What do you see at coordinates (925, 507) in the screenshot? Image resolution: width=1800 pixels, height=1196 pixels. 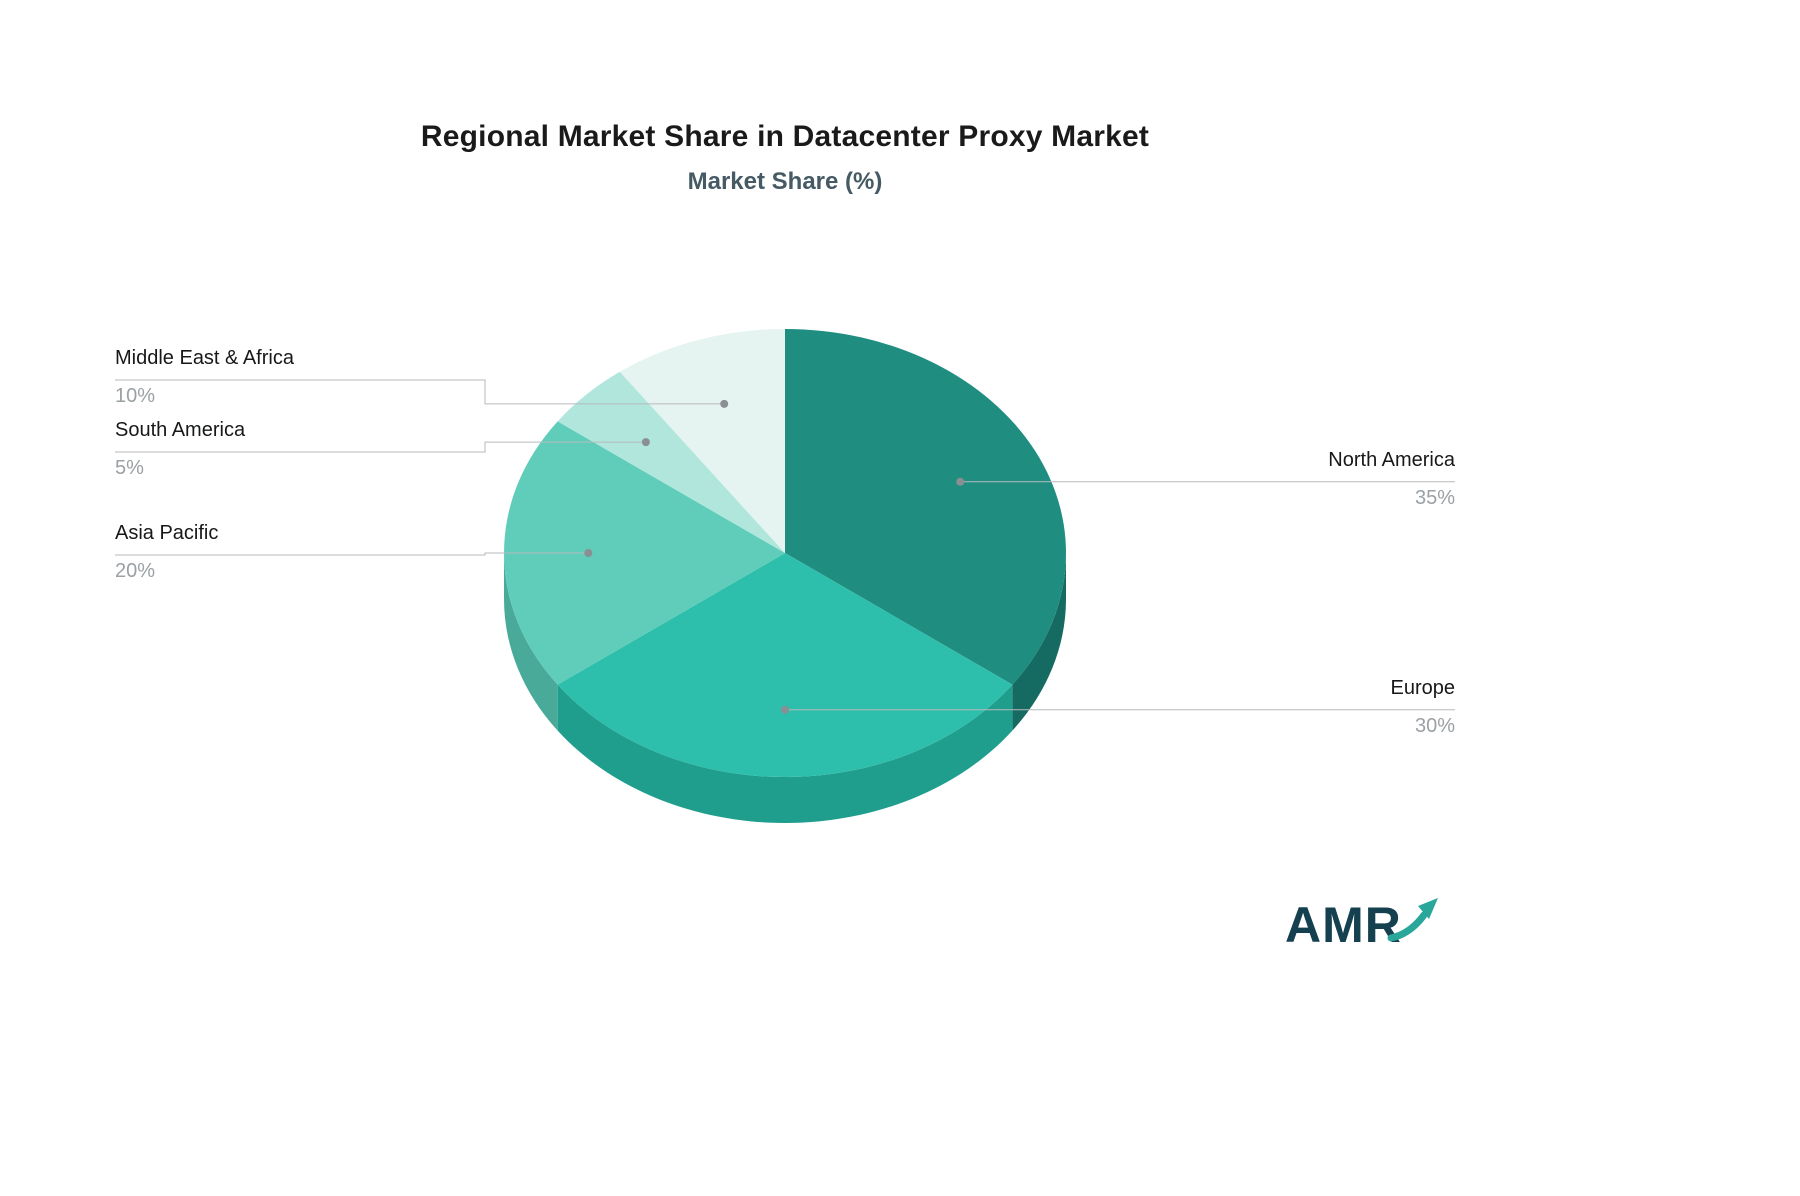 I see `pie-slice-north-america` at bounding box center [925, 507].